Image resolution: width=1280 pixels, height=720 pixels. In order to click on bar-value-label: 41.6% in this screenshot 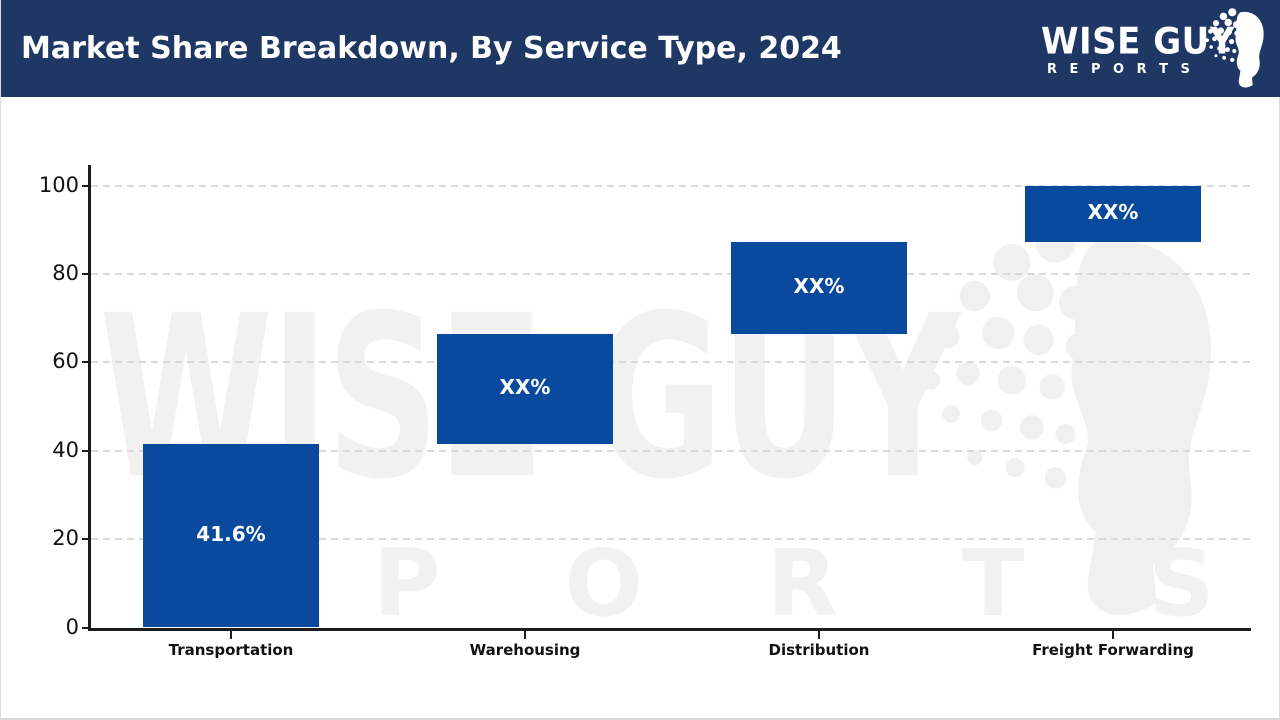, I will do `click(231, 533)`.